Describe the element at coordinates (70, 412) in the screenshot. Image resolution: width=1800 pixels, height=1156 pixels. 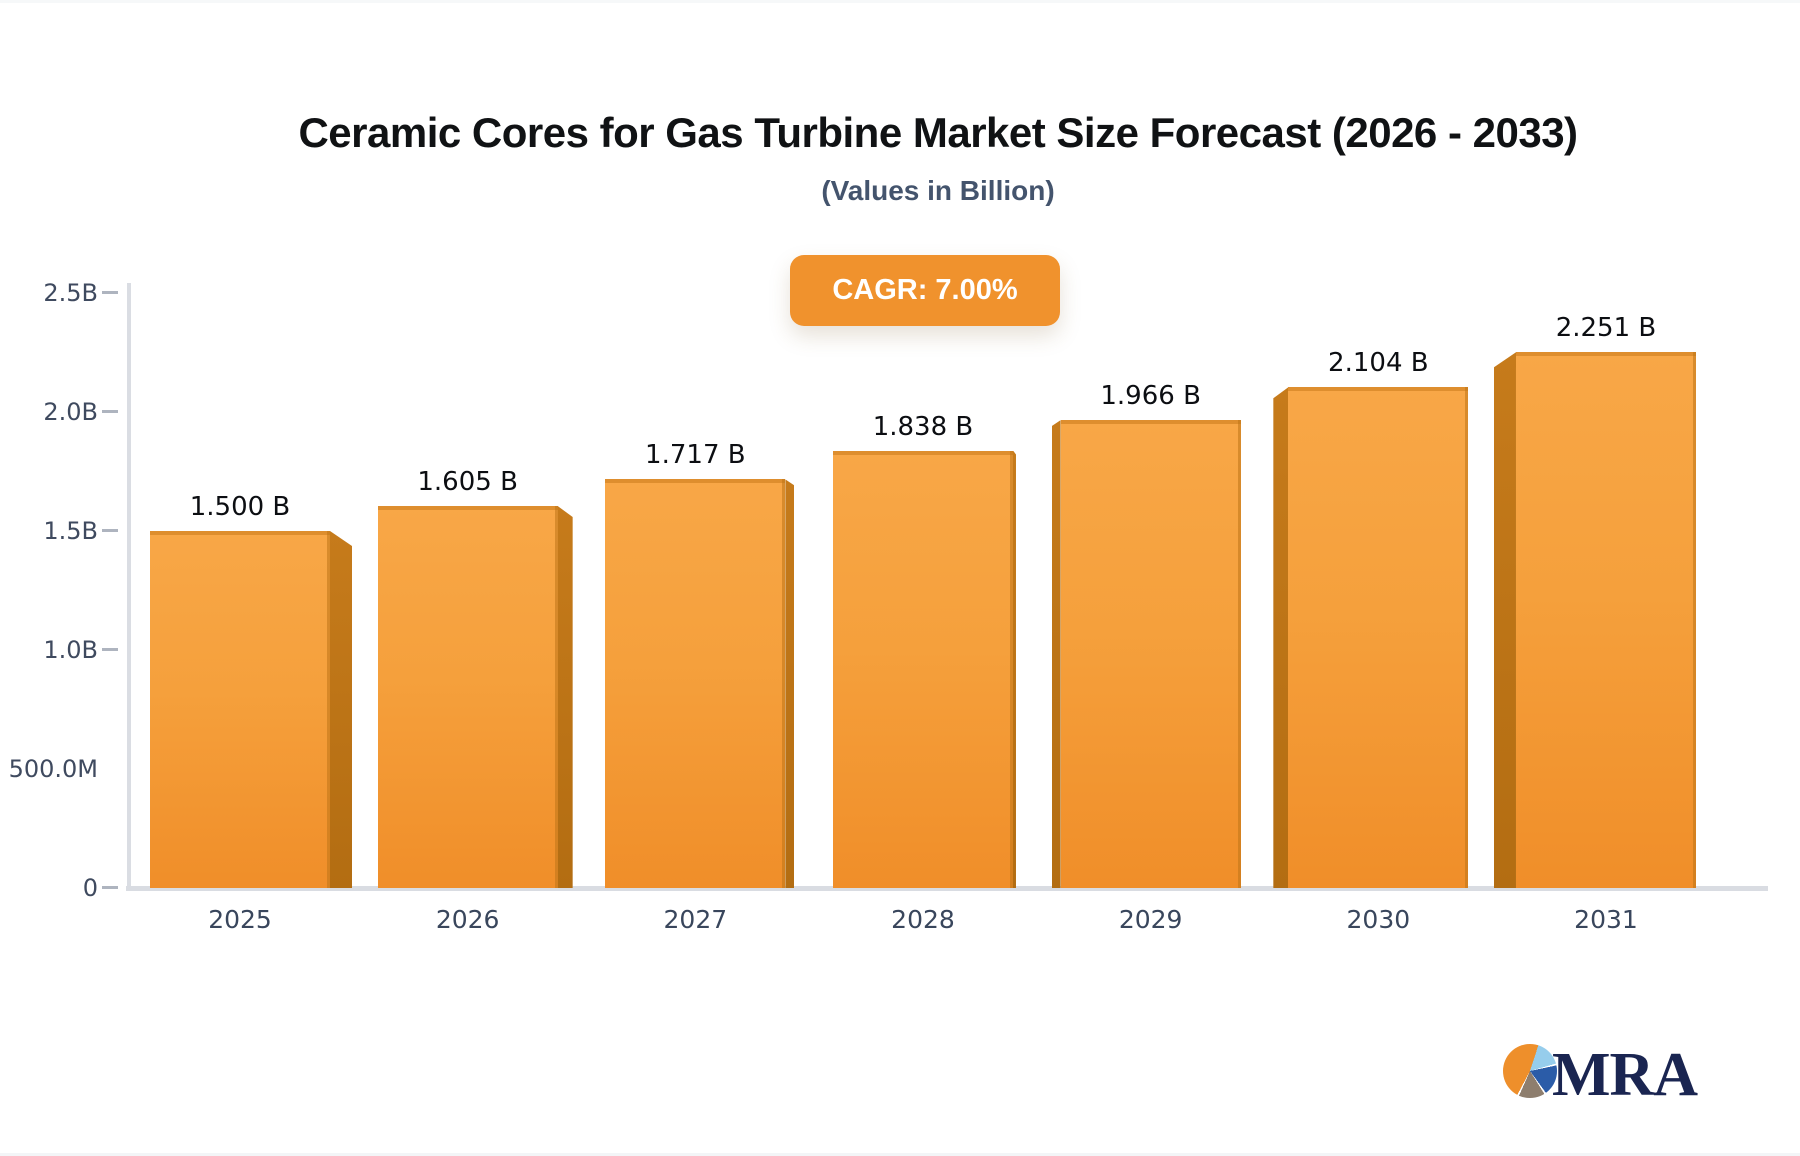
I see `y-axis-label: 2.0B` at that location.